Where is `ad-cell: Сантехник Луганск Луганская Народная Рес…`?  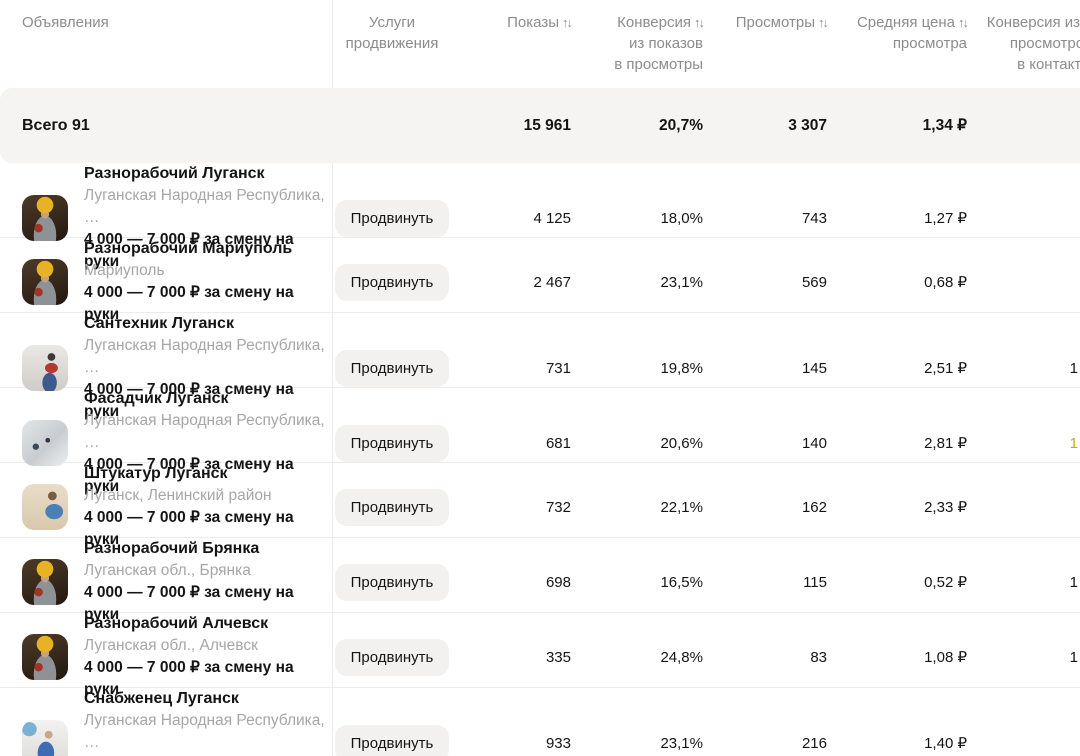
ad-cell: Сантехник Луганск Луганская Народная Рес… is located at coordinates (166, 368).